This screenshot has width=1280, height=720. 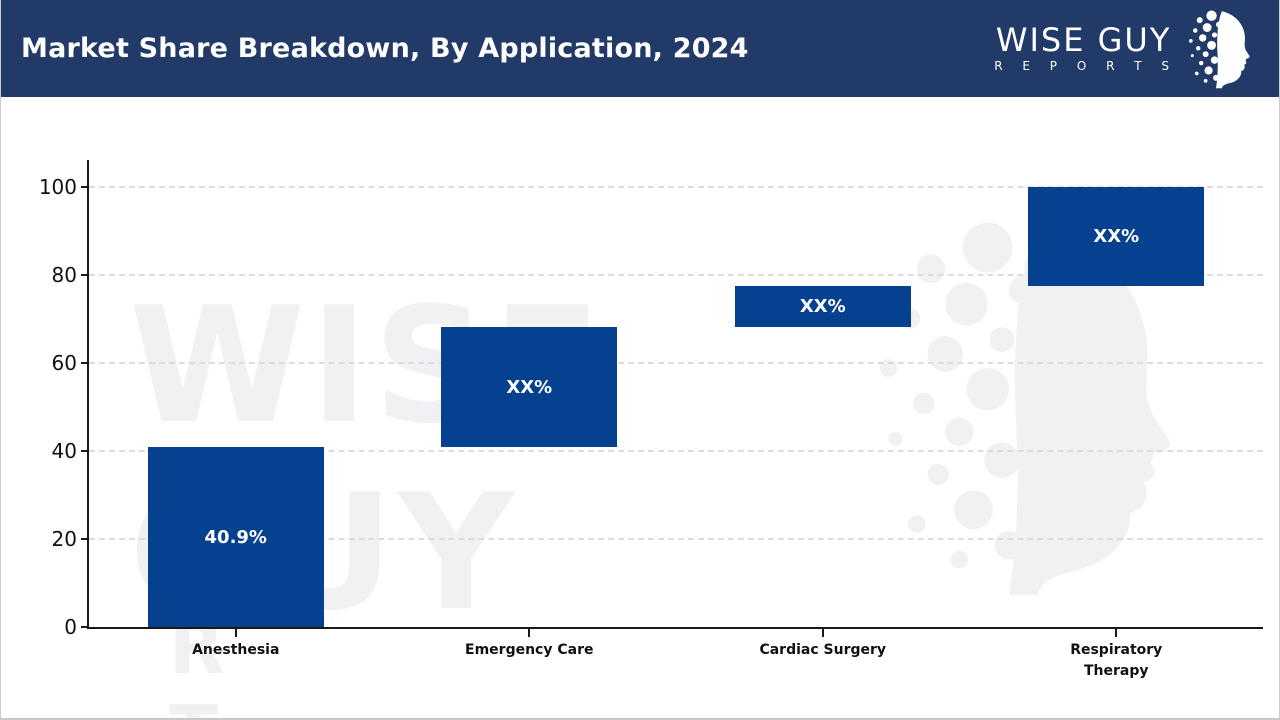 What do you see at coordinates (529, 650) in the screenshot?
I see `x-axis-category-label: Emergency Care` at bounding box center [529, 650].